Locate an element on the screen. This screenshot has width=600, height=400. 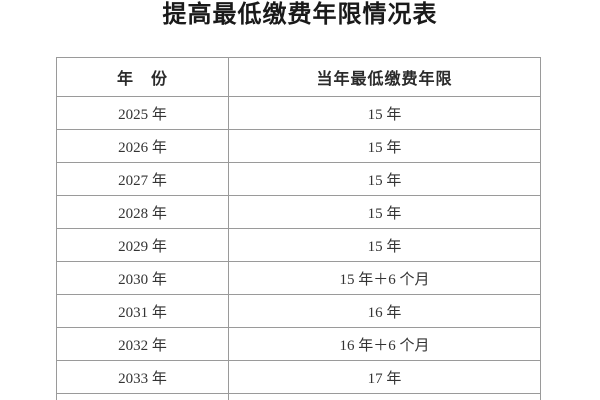
table-row: 2027 年 15 年 is located at coordinates (298, 179).